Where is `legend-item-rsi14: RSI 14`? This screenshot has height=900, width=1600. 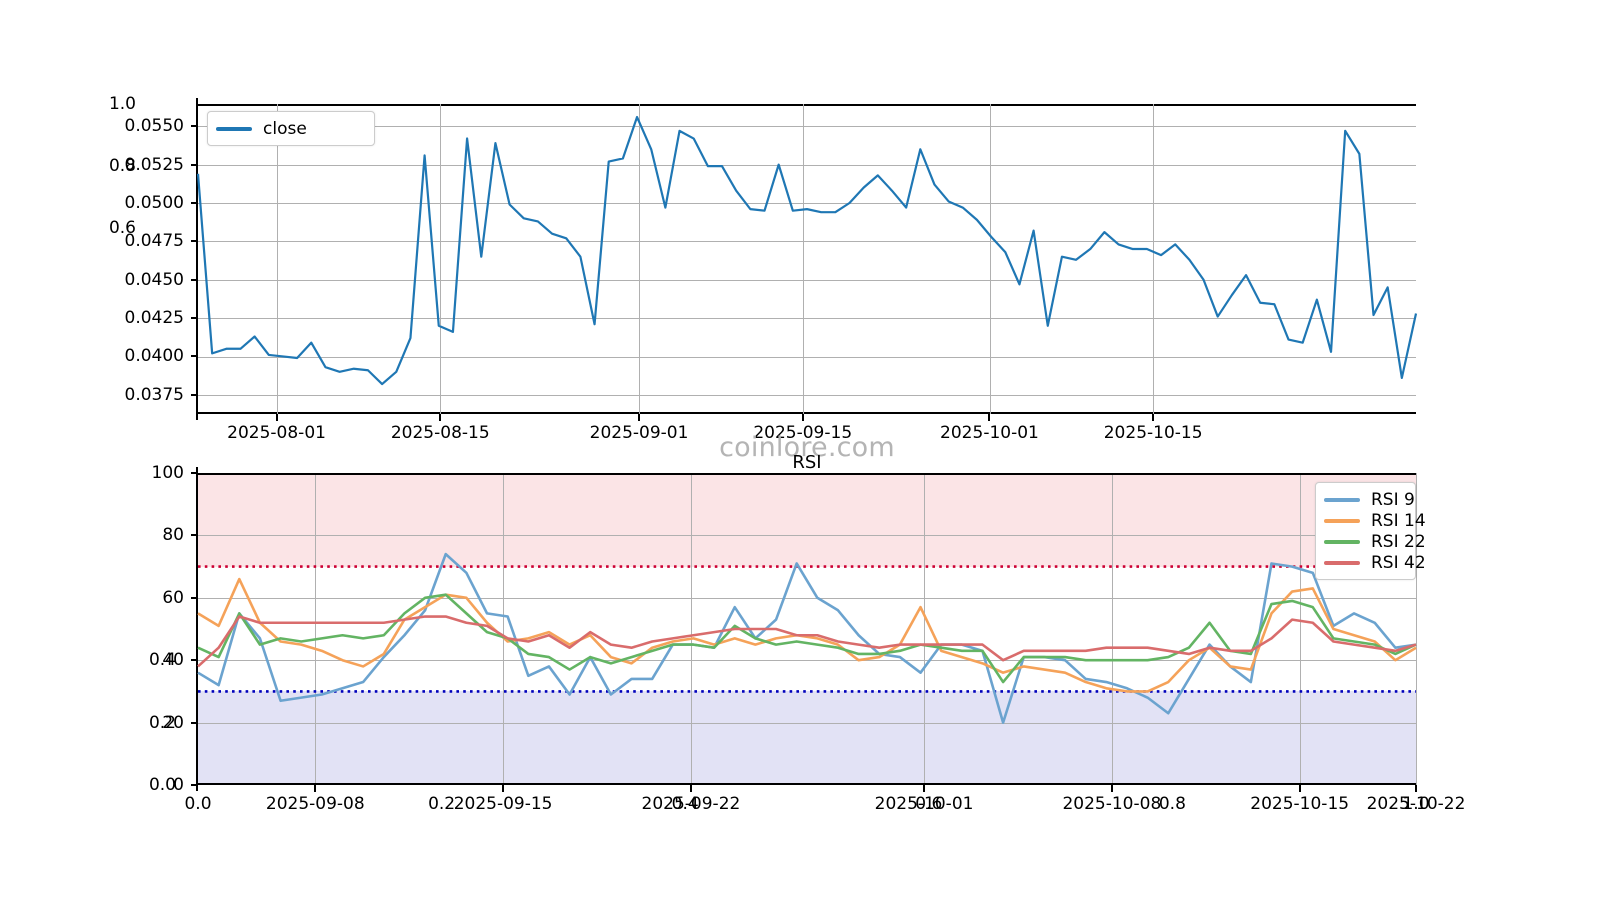
legend-item-rsi14: RSI 14 is located at coordinates (1375, 520).